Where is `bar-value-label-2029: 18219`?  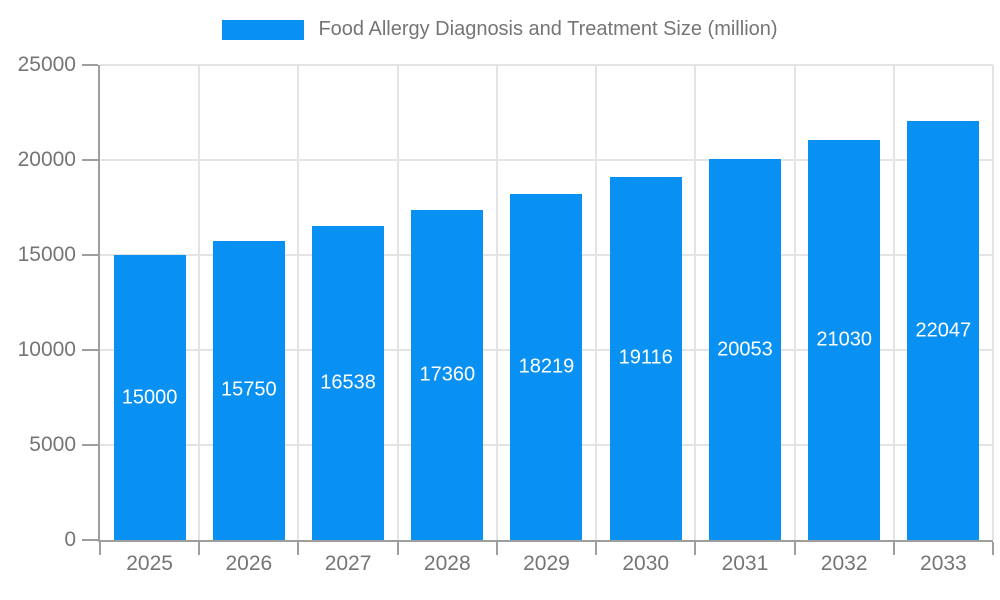 bar-value-label-2029: 18219 is located at coordinates (546, 366).